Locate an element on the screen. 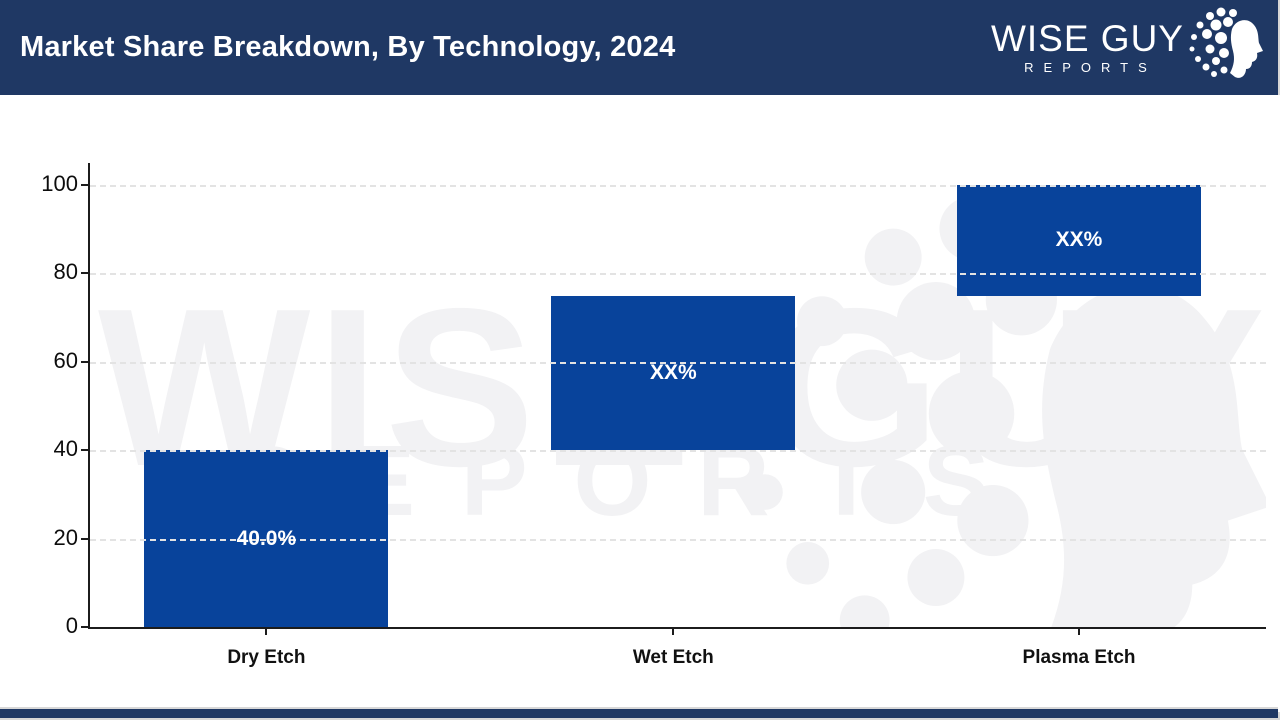 The width and height of the screenshot is (1280, 720). y-tick-label-20: 20 is located at coordinates (65, 537).